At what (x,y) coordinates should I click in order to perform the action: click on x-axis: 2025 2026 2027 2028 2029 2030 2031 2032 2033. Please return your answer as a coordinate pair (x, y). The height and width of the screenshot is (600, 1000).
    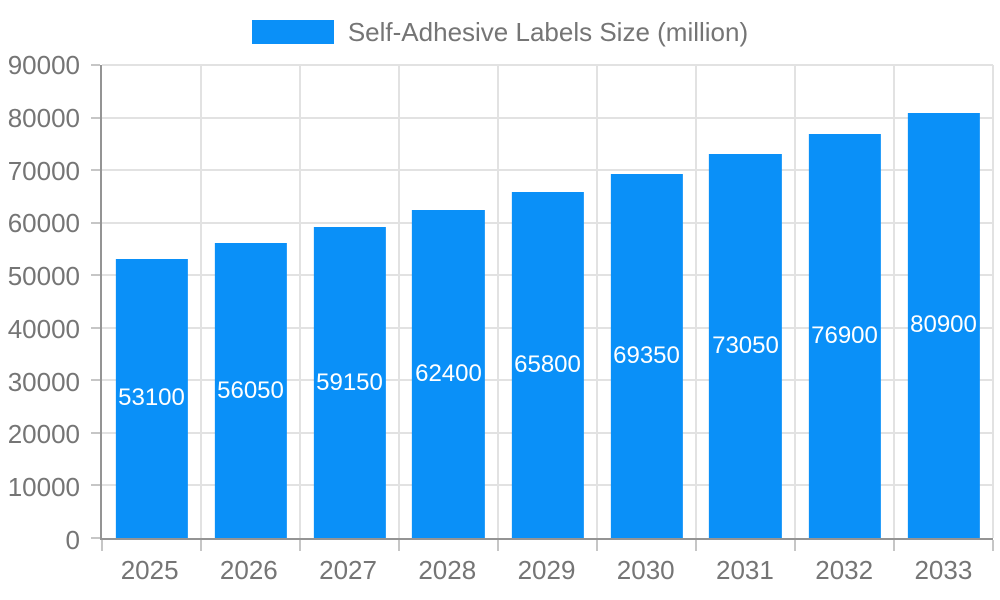
    Looking at the image, I should click on (546, 573).